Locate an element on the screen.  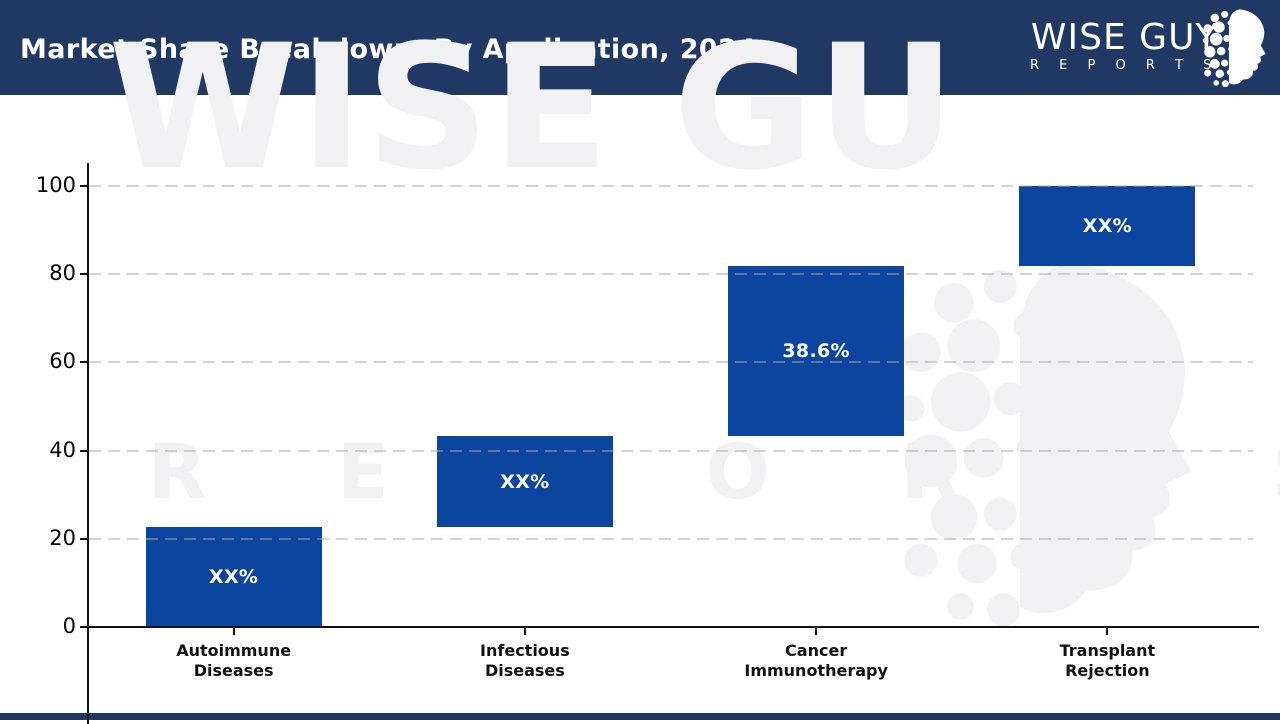
y-tick-label: 40 is located at coordinates (62, 449).